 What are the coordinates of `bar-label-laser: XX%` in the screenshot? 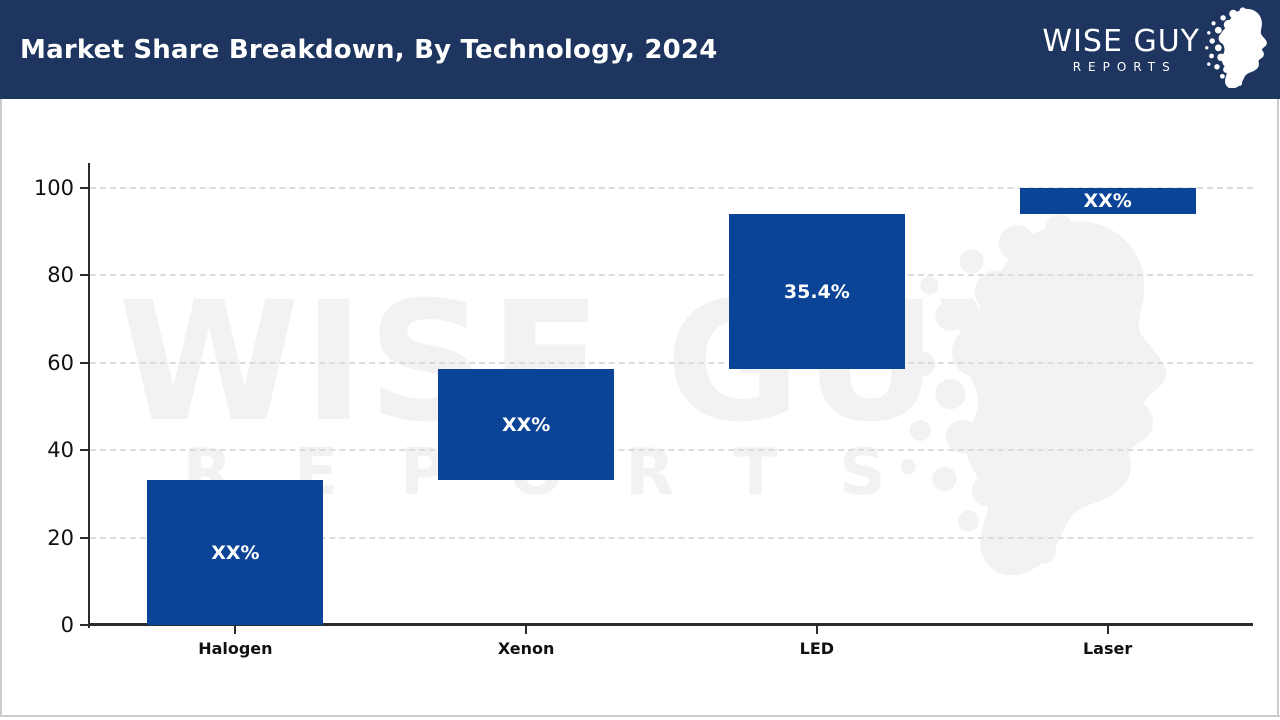 It's located at (1107, 200).